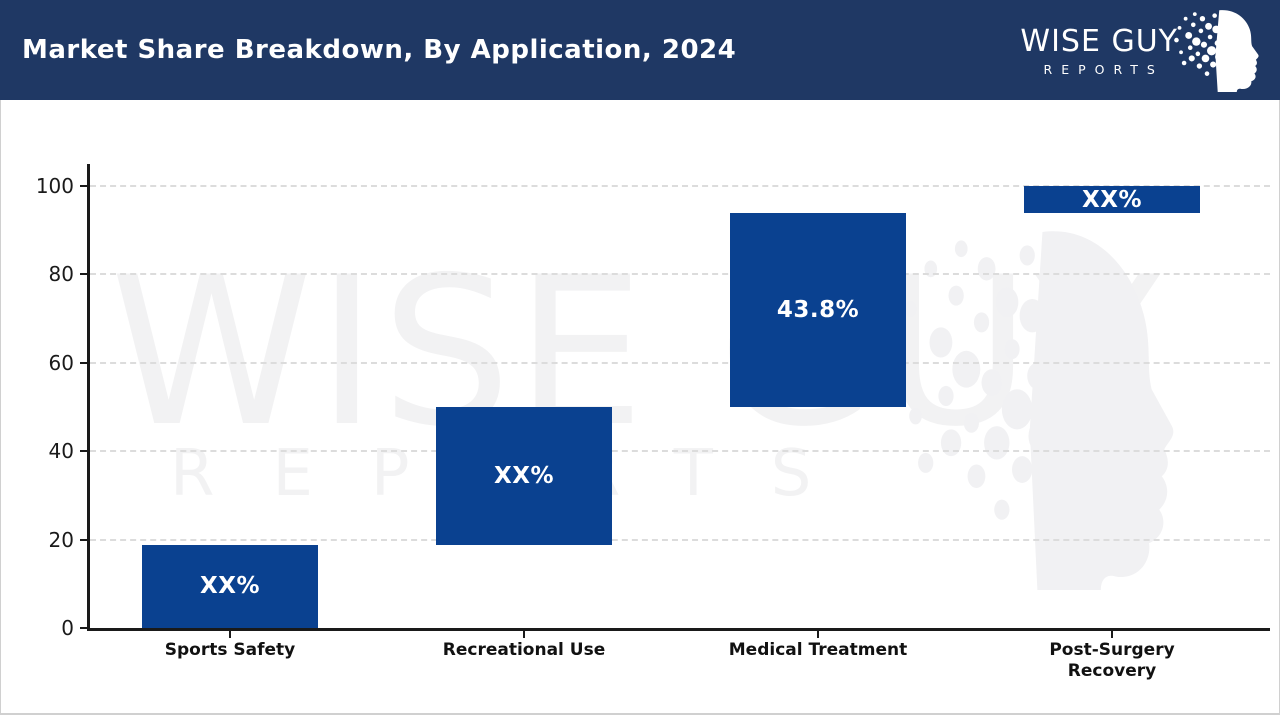  Describe the element at coordinates (1220, 50) in the screenshot. I see `logo-head-icon` at that location.